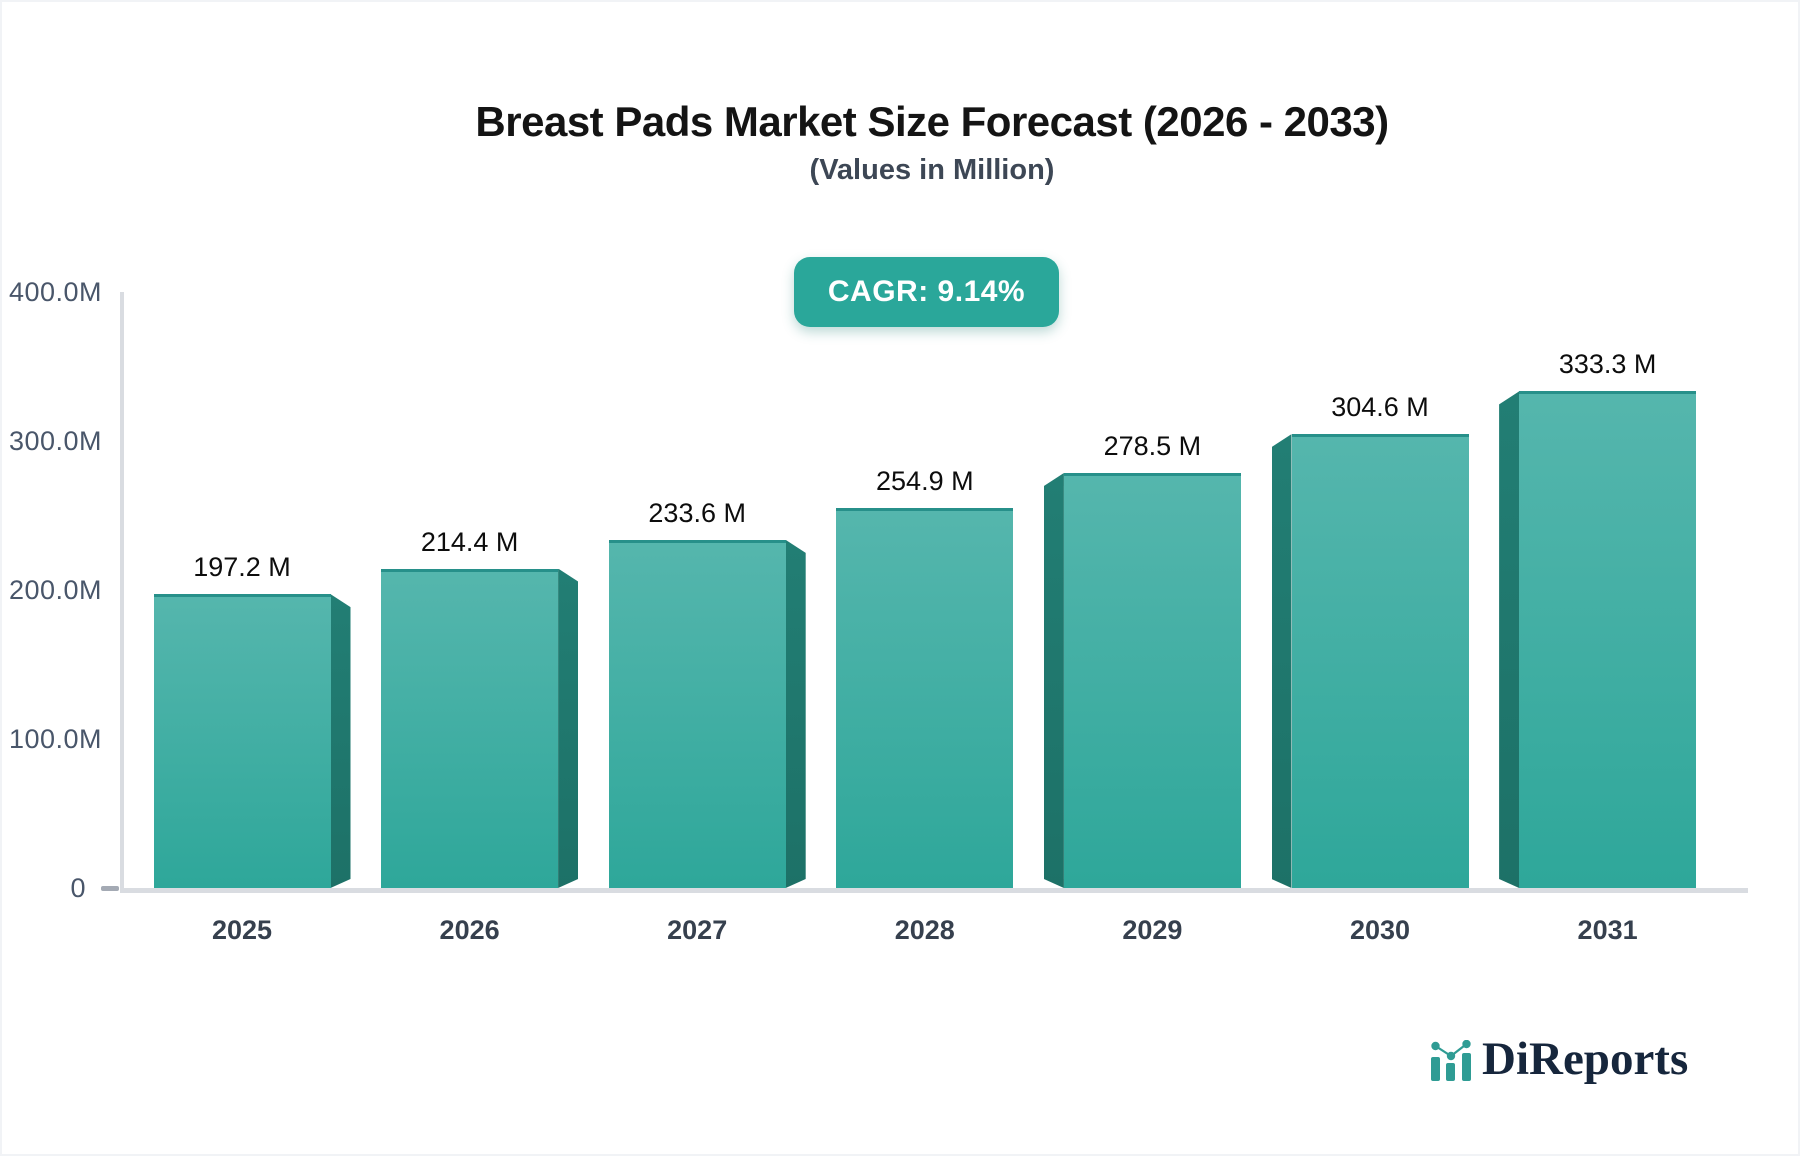  I want to click on bar-value-label: 233.6 M, so click(697, 512).